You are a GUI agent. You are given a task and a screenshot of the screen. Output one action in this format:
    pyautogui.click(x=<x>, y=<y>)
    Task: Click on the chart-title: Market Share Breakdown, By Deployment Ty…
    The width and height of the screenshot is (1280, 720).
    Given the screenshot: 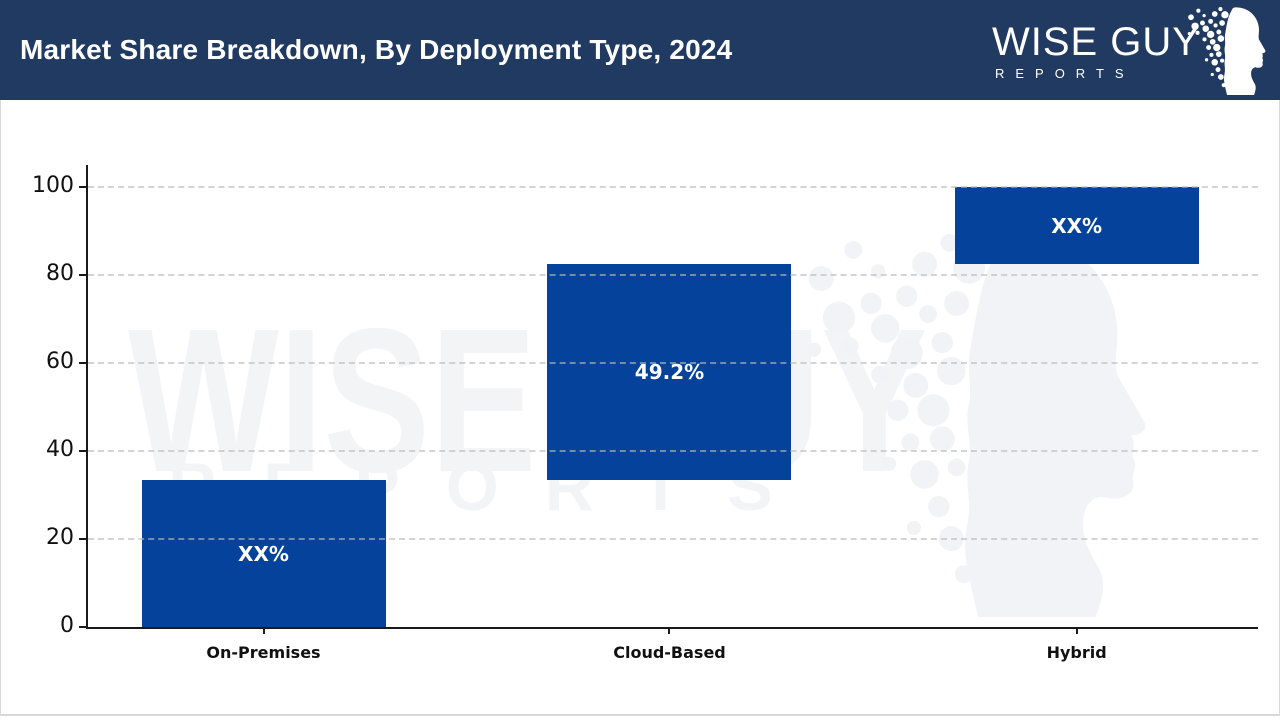 What is the action you would take?
    pyautogui.click(x=376, y=49)
    